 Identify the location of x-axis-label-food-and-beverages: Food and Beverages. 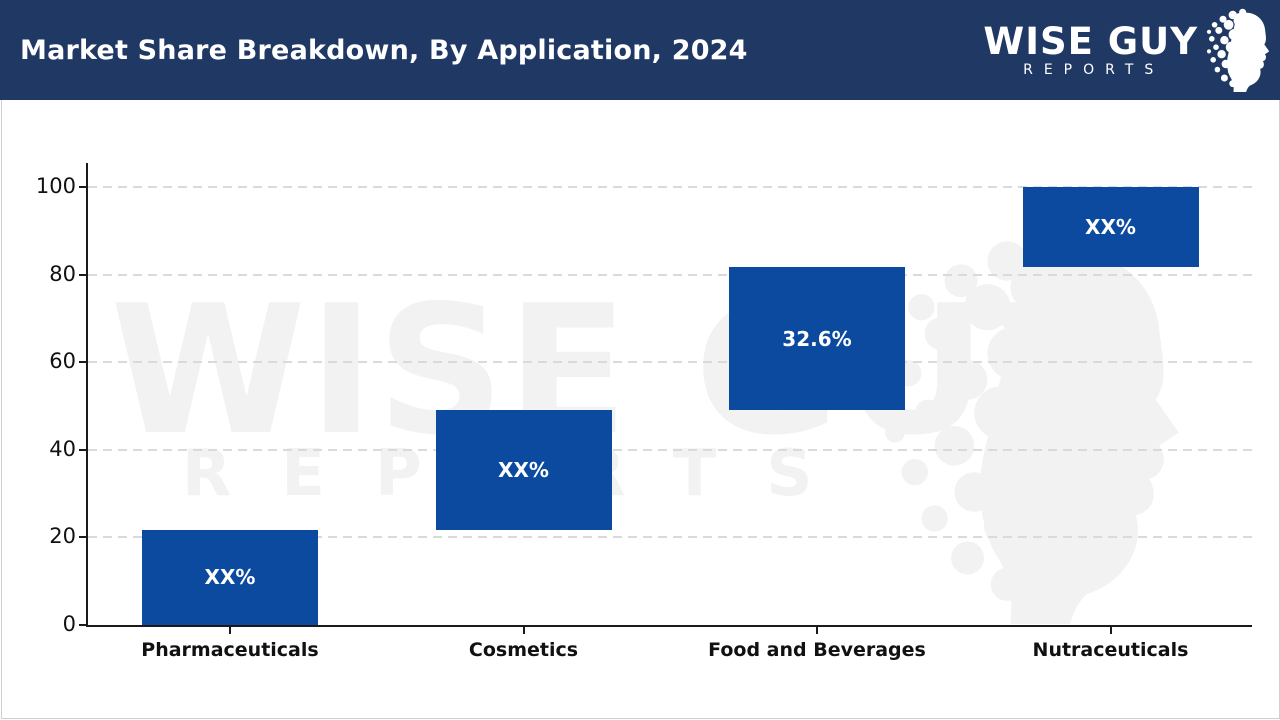
(817, 650).